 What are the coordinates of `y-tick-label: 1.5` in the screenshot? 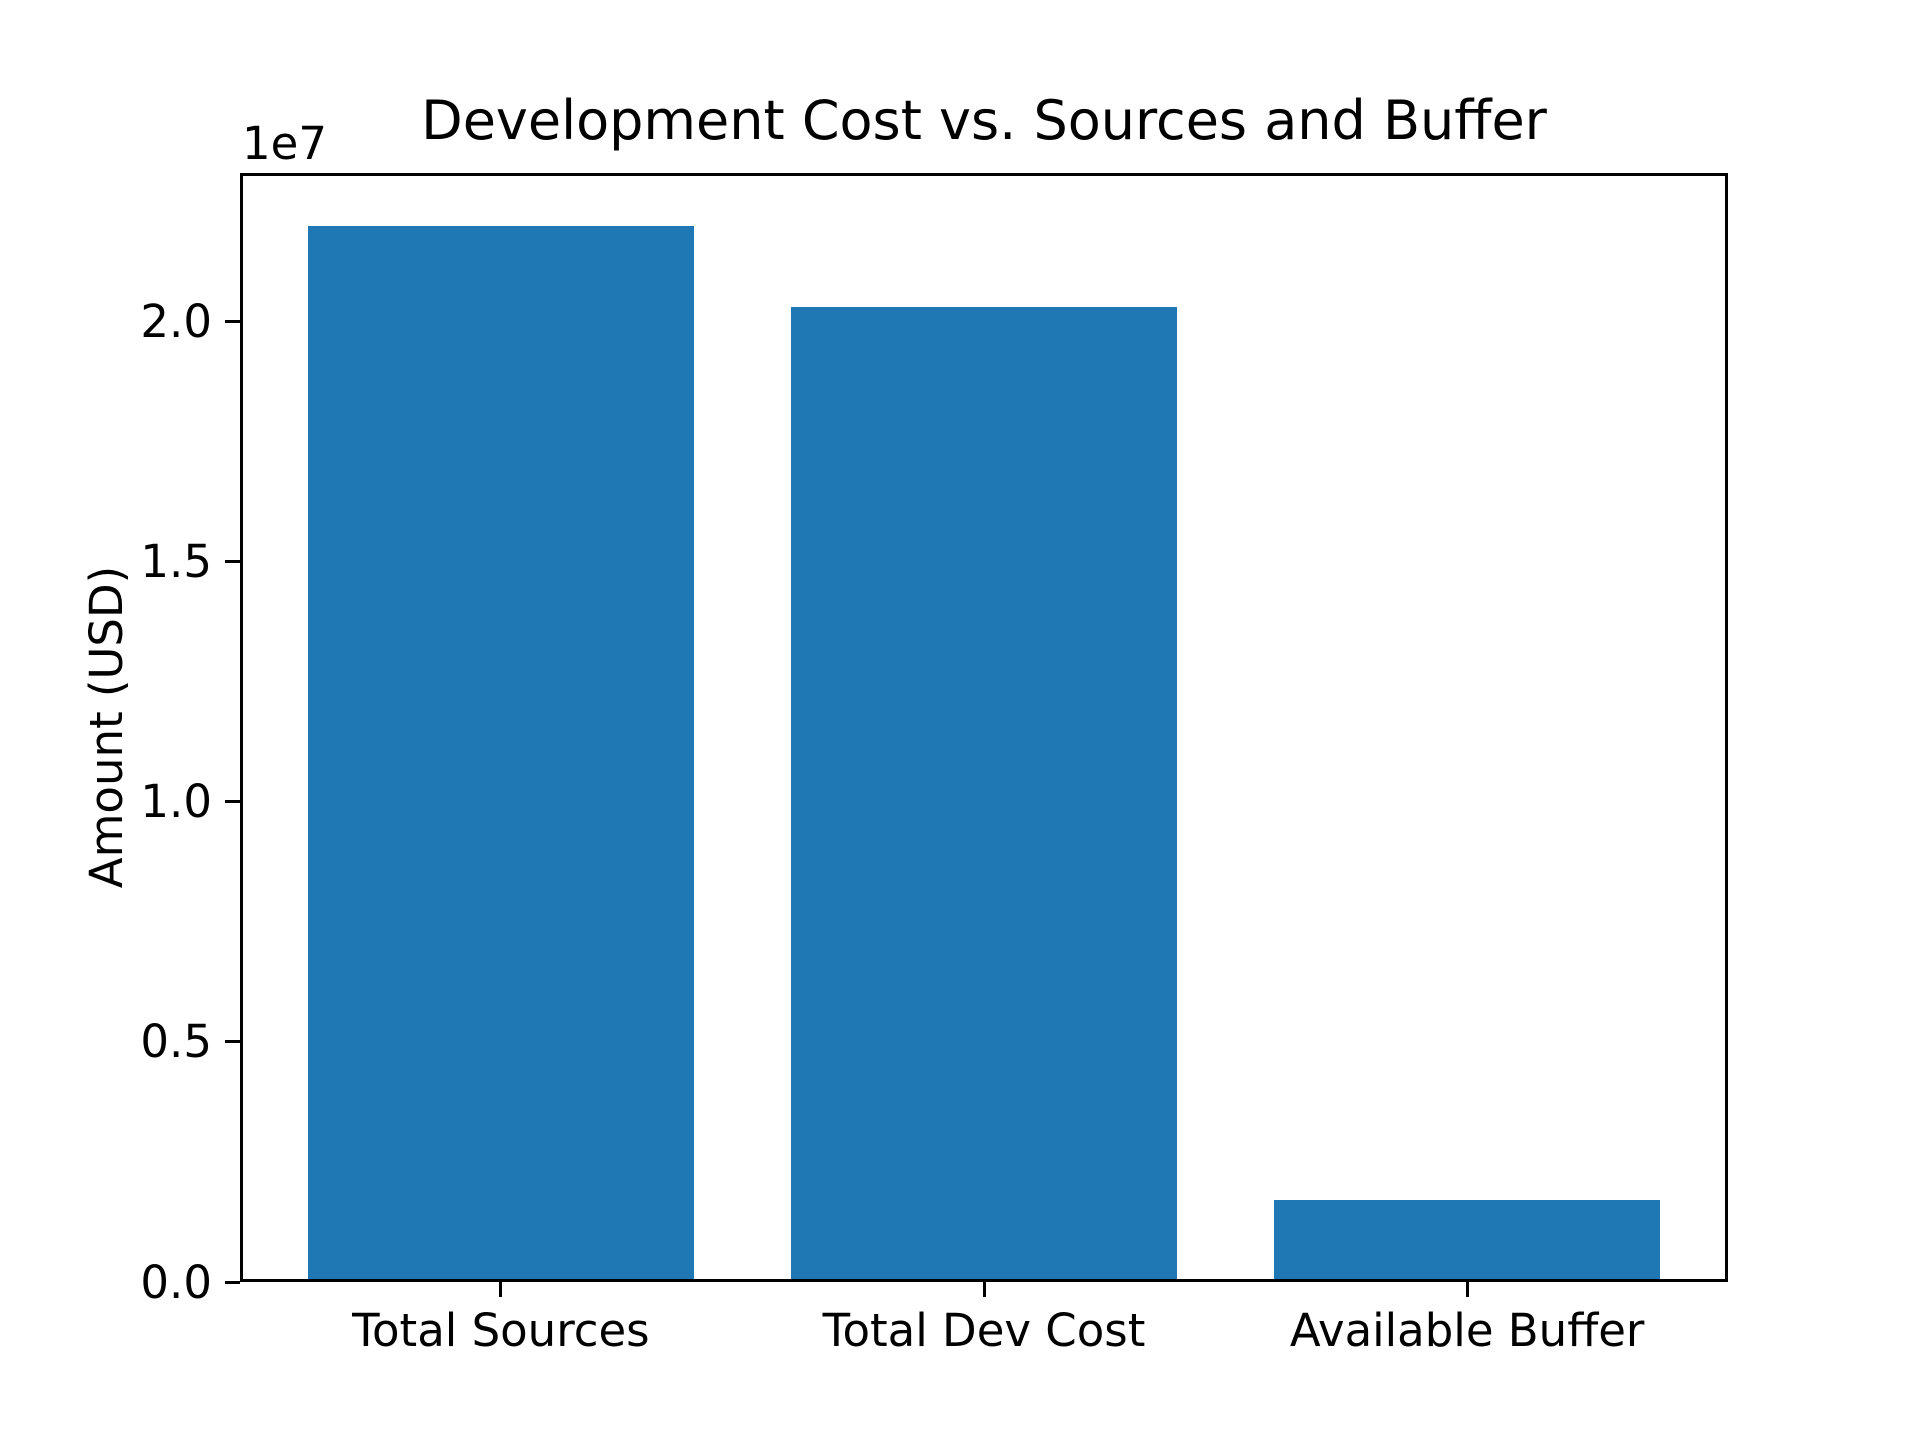 It's located at (176, 562).